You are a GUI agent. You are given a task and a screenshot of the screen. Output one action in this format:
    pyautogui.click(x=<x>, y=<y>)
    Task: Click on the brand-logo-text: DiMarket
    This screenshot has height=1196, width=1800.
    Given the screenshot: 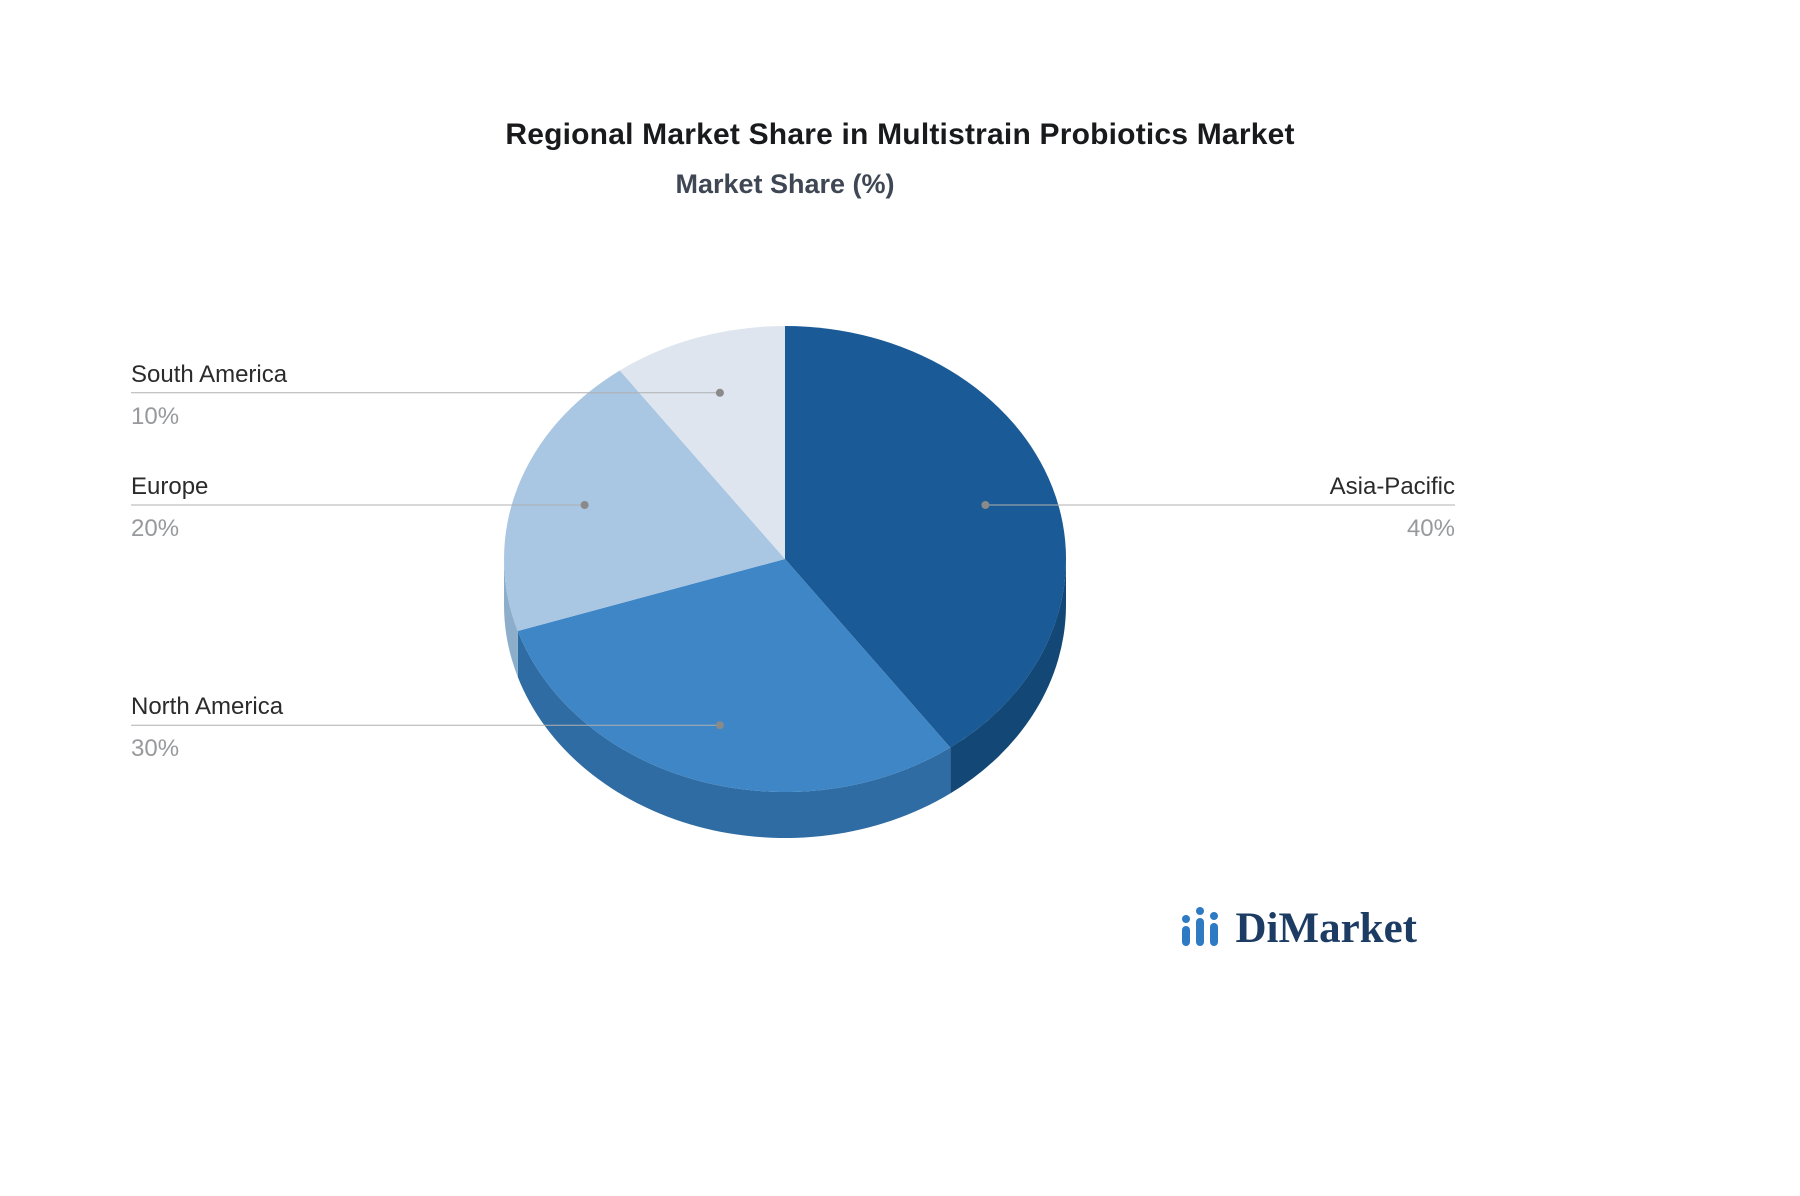 What is the action you would take?
    pyautogui.click(x=1326, y=928)
    